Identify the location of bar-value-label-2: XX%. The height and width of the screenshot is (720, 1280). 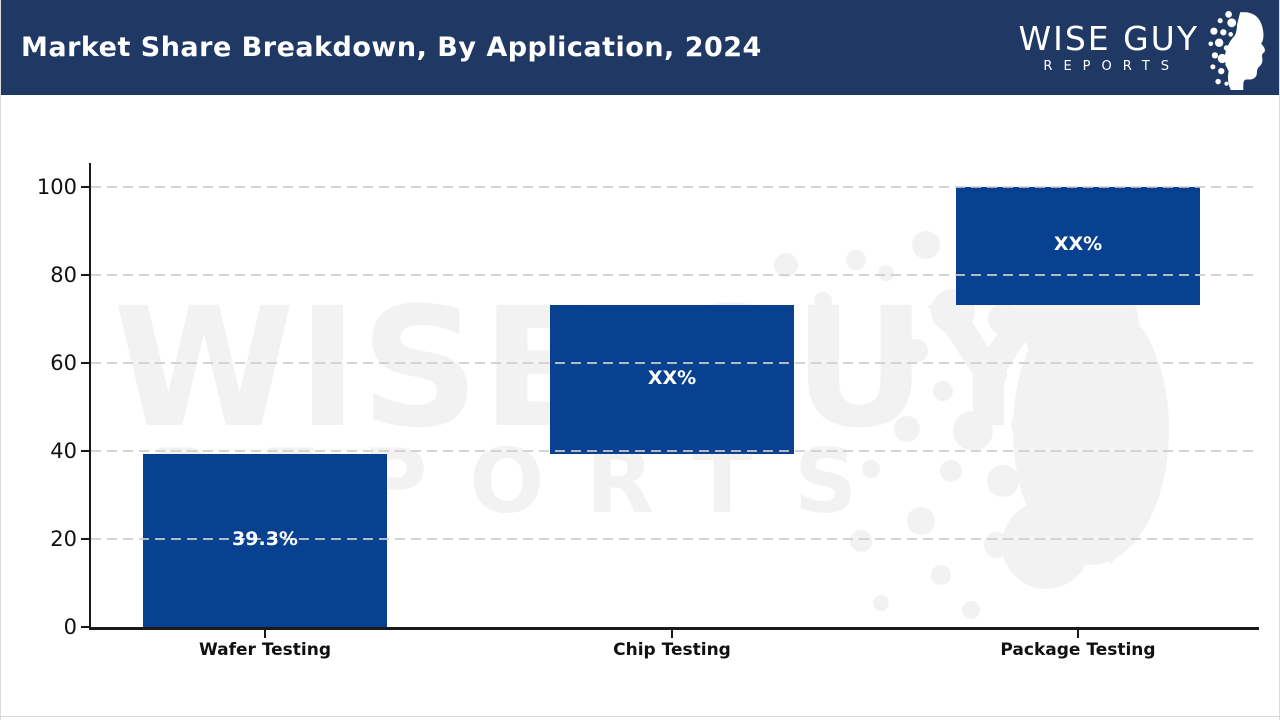
(672, 377).